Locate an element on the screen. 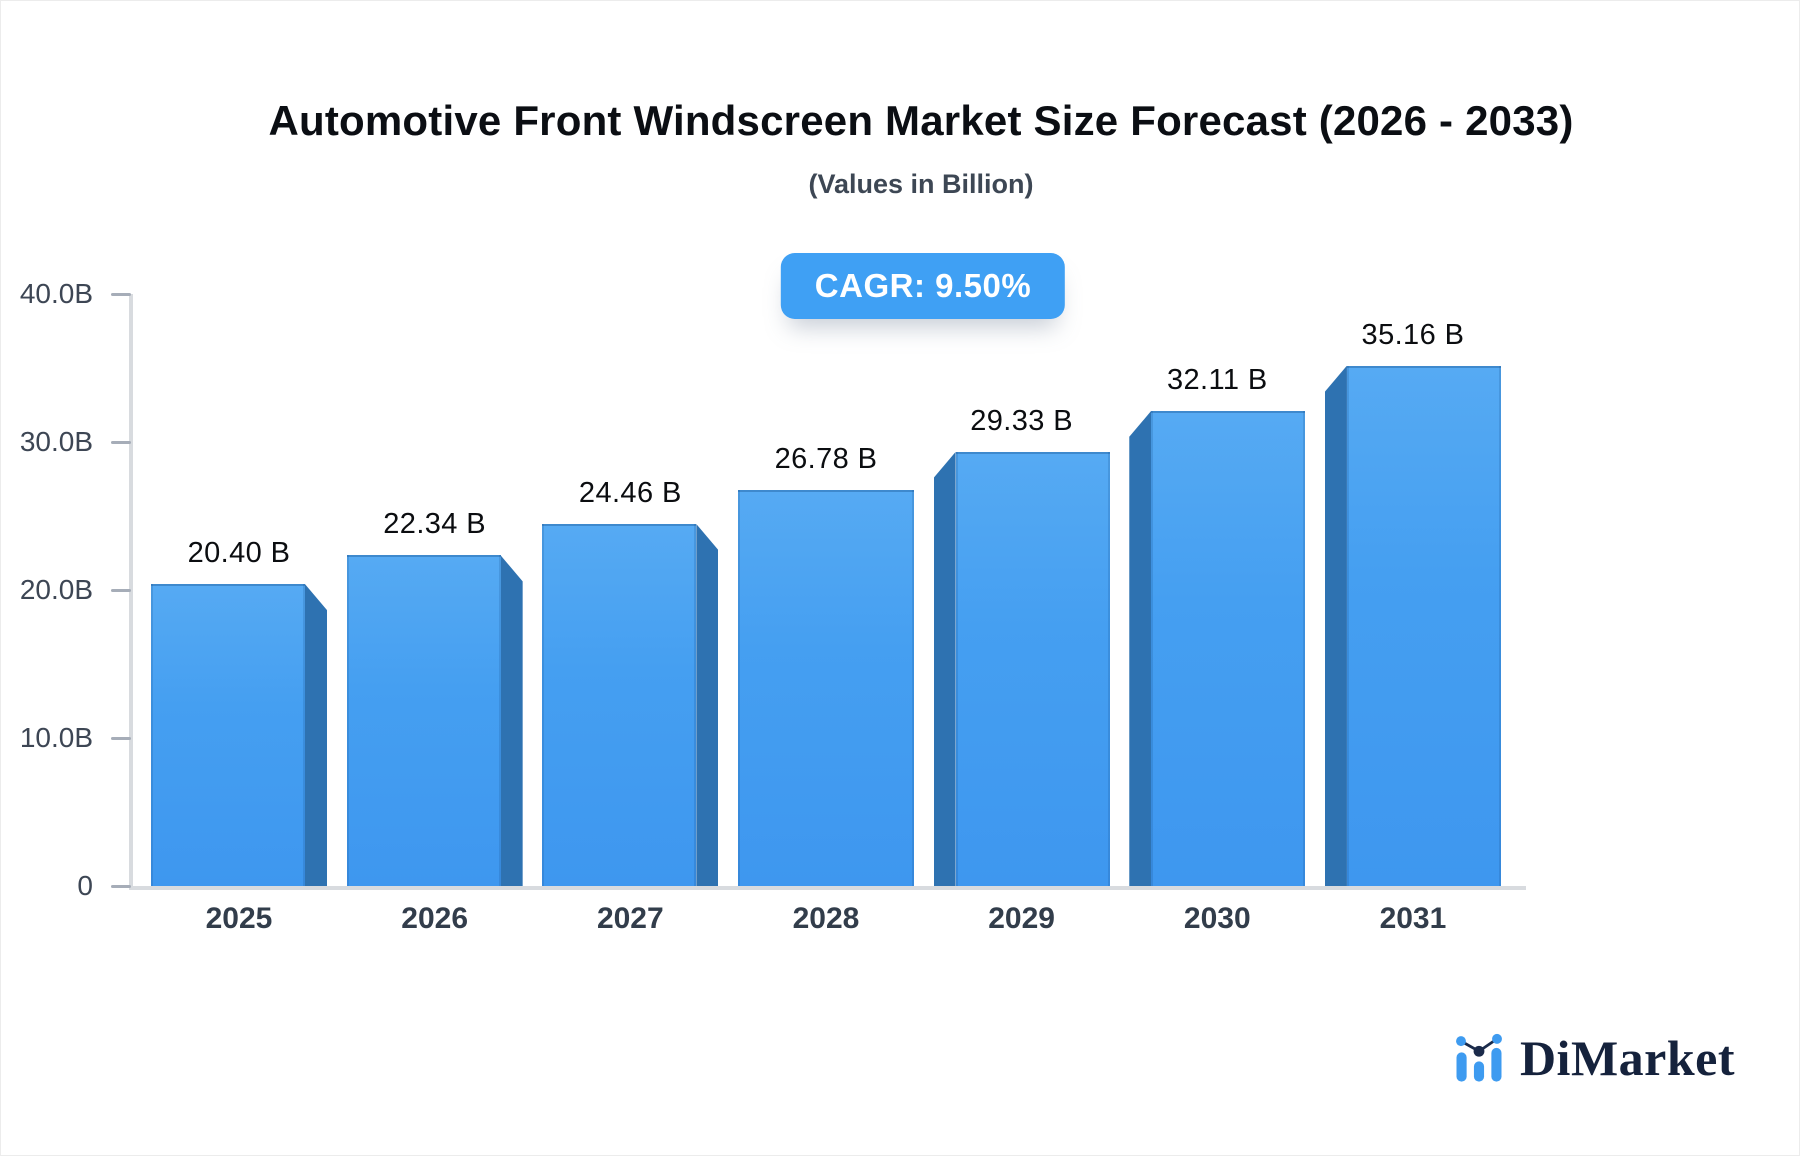  bar-2026 is located at coordinates (434, 720).